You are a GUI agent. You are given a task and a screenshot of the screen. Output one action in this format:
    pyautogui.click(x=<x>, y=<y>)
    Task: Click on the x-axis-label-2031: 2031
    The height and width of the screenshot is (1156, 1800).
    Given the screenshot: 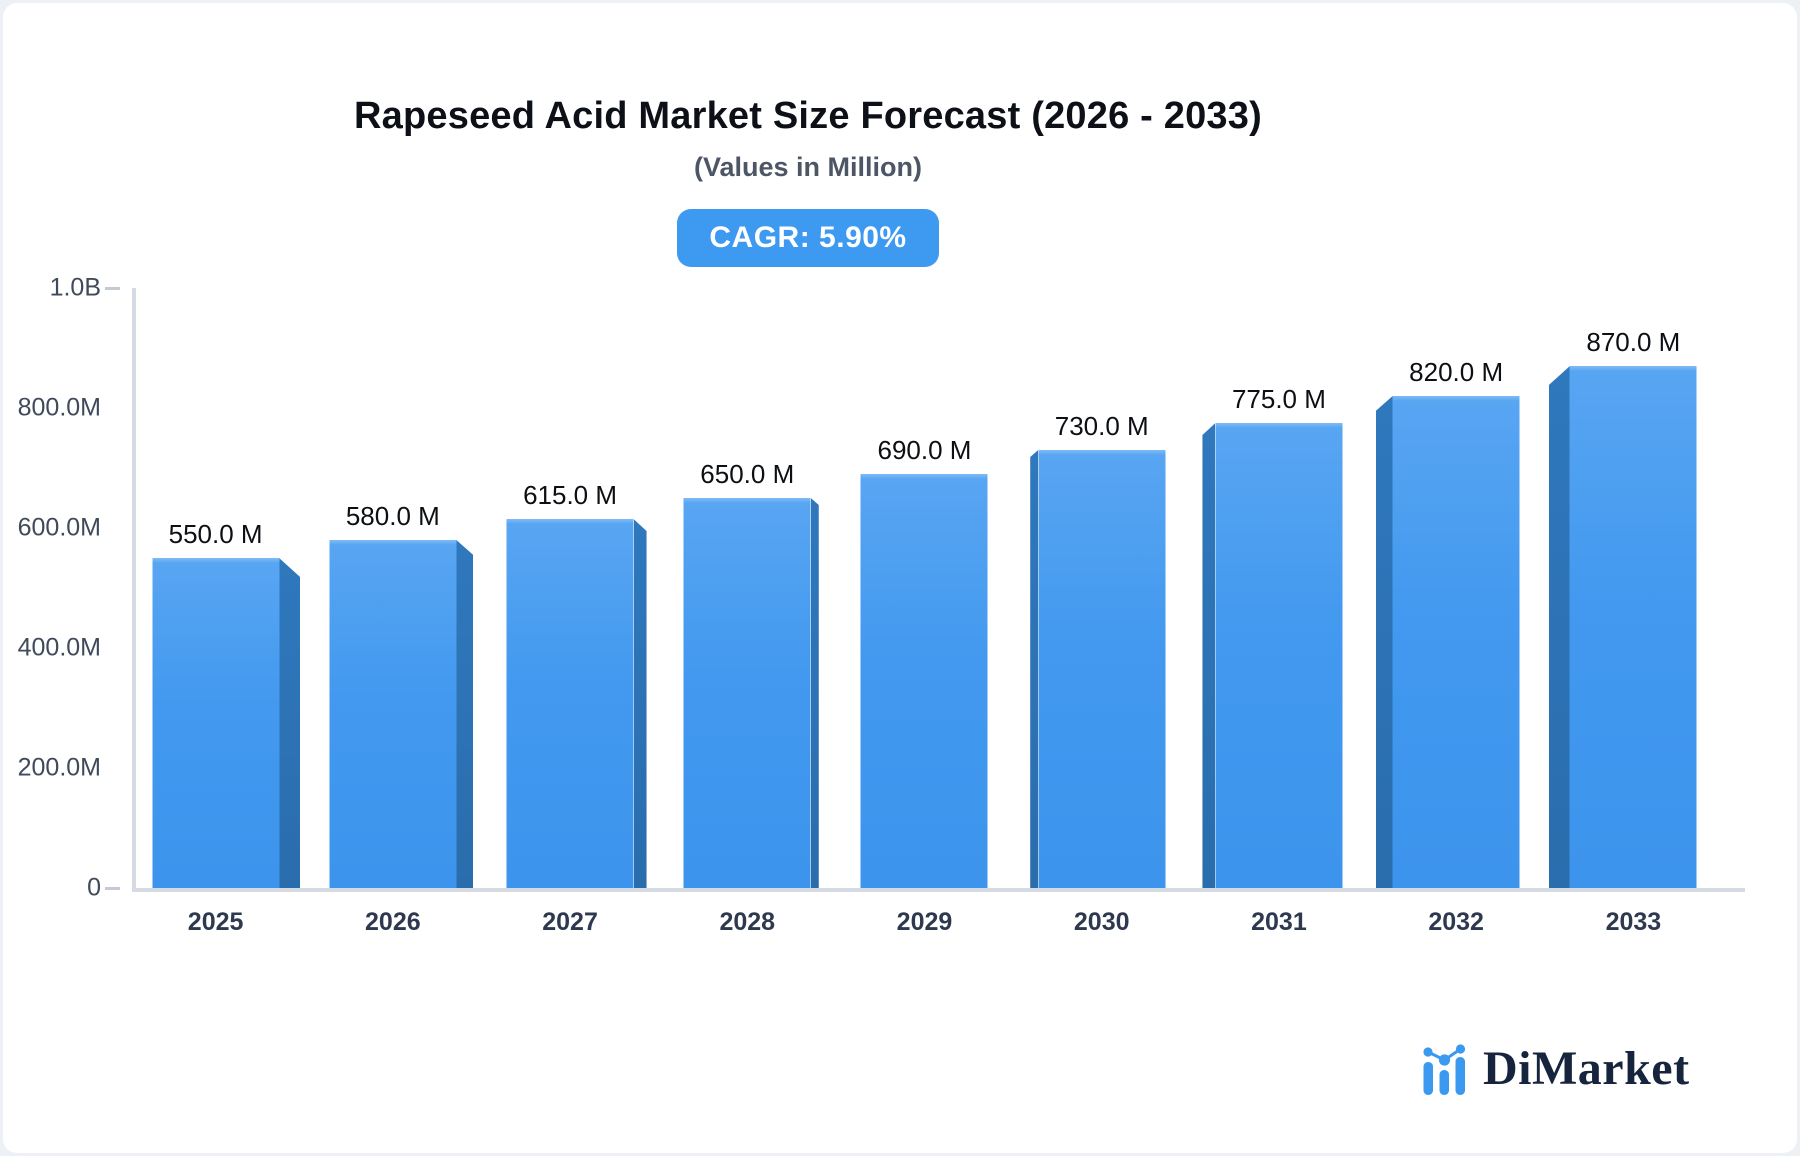 What is the action you would take?
    pyautogui.click(x=1279, y=922)
    